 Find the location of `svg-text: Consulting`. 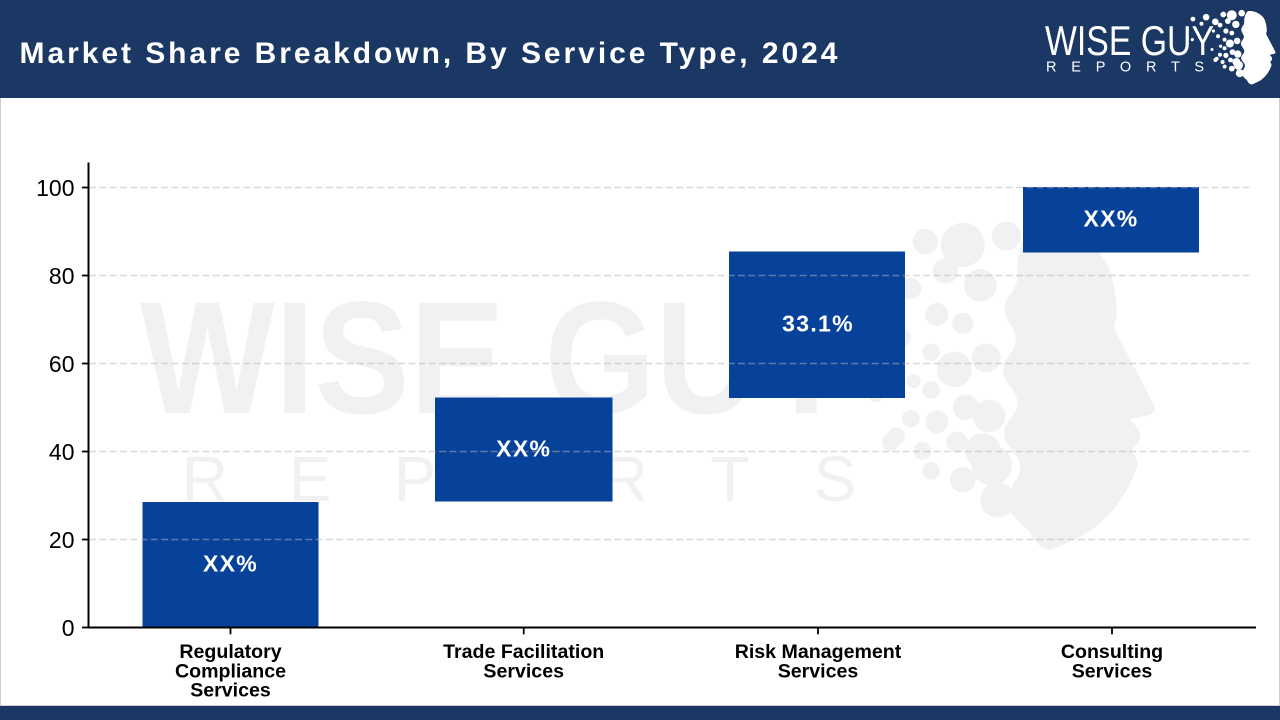

svg-text: Consulting is located at coordinates (1112, 652).